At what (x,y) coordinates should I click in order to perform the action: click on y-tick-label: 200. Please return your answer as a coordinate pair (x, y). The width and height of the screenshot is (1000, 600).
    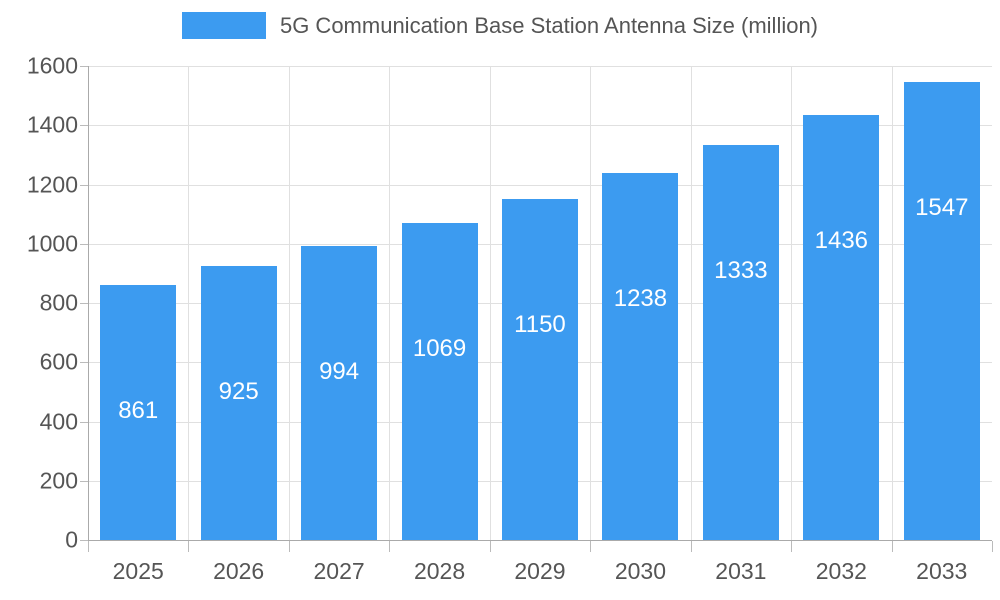
    Looking at the image, I should click on (58, 480).